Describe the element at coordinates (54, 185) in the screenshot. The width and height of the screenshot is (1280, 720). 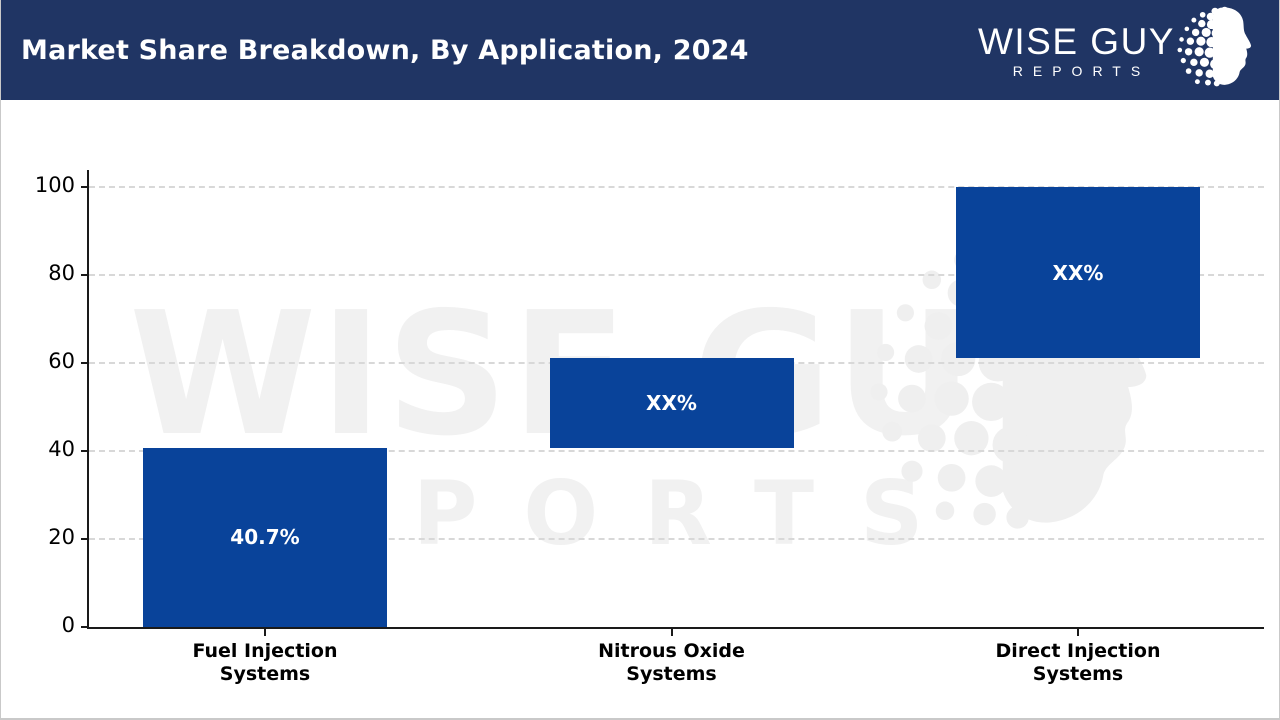
I see `y-tick-label: 100` at that location.